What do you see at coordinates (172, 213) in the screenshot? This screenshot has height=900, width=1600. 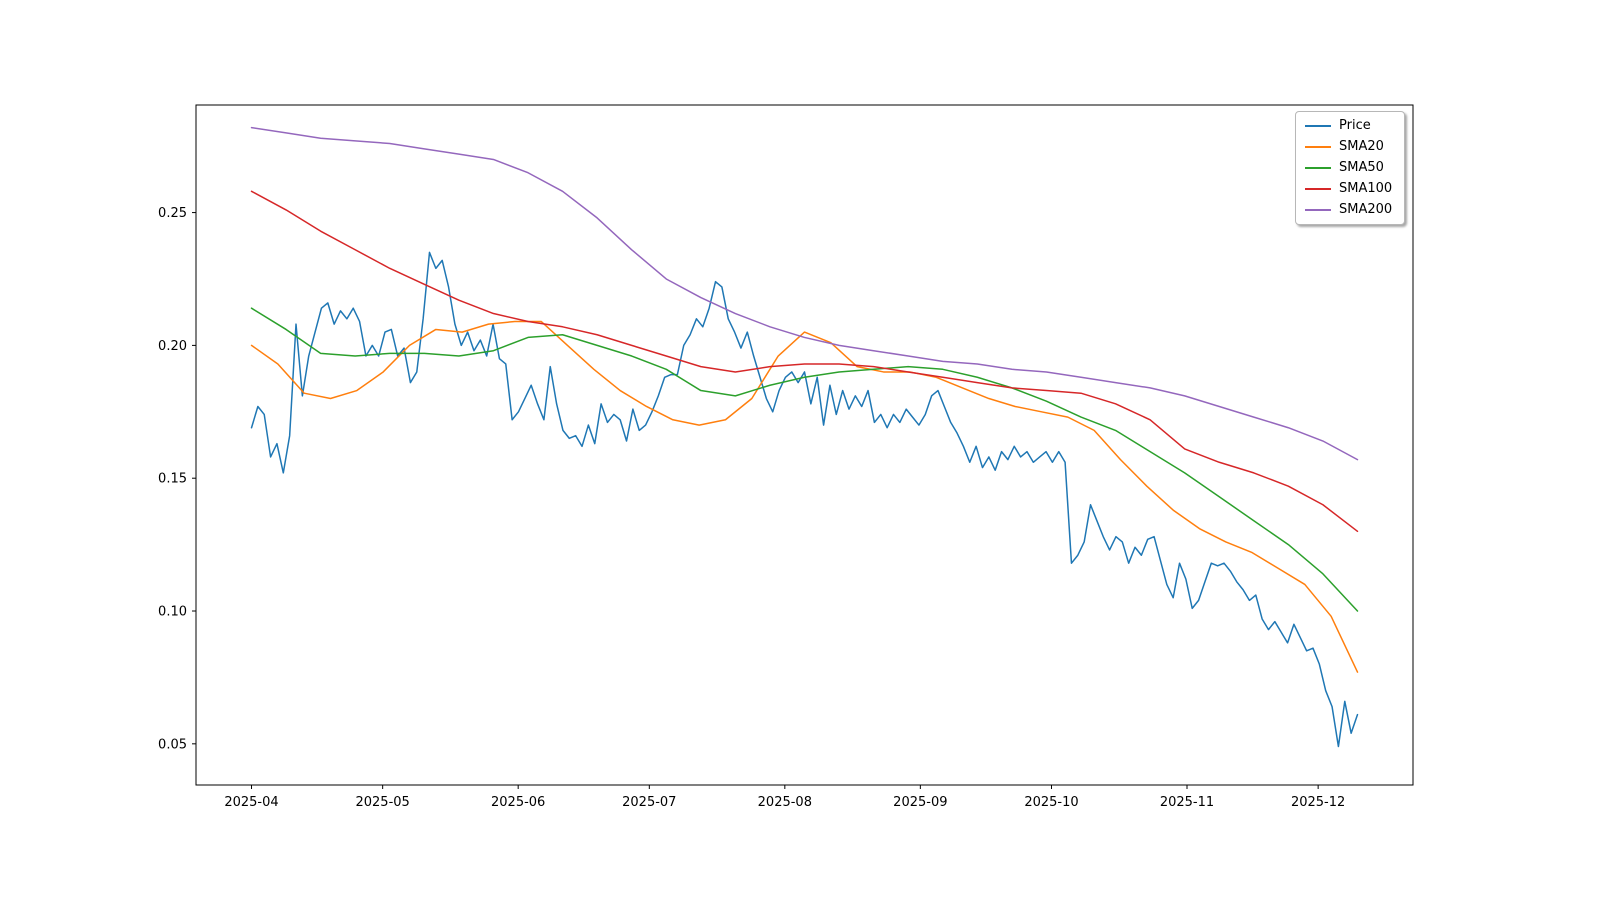 I see `y-tick-label: 0.25` at bounding box center [172, 213].